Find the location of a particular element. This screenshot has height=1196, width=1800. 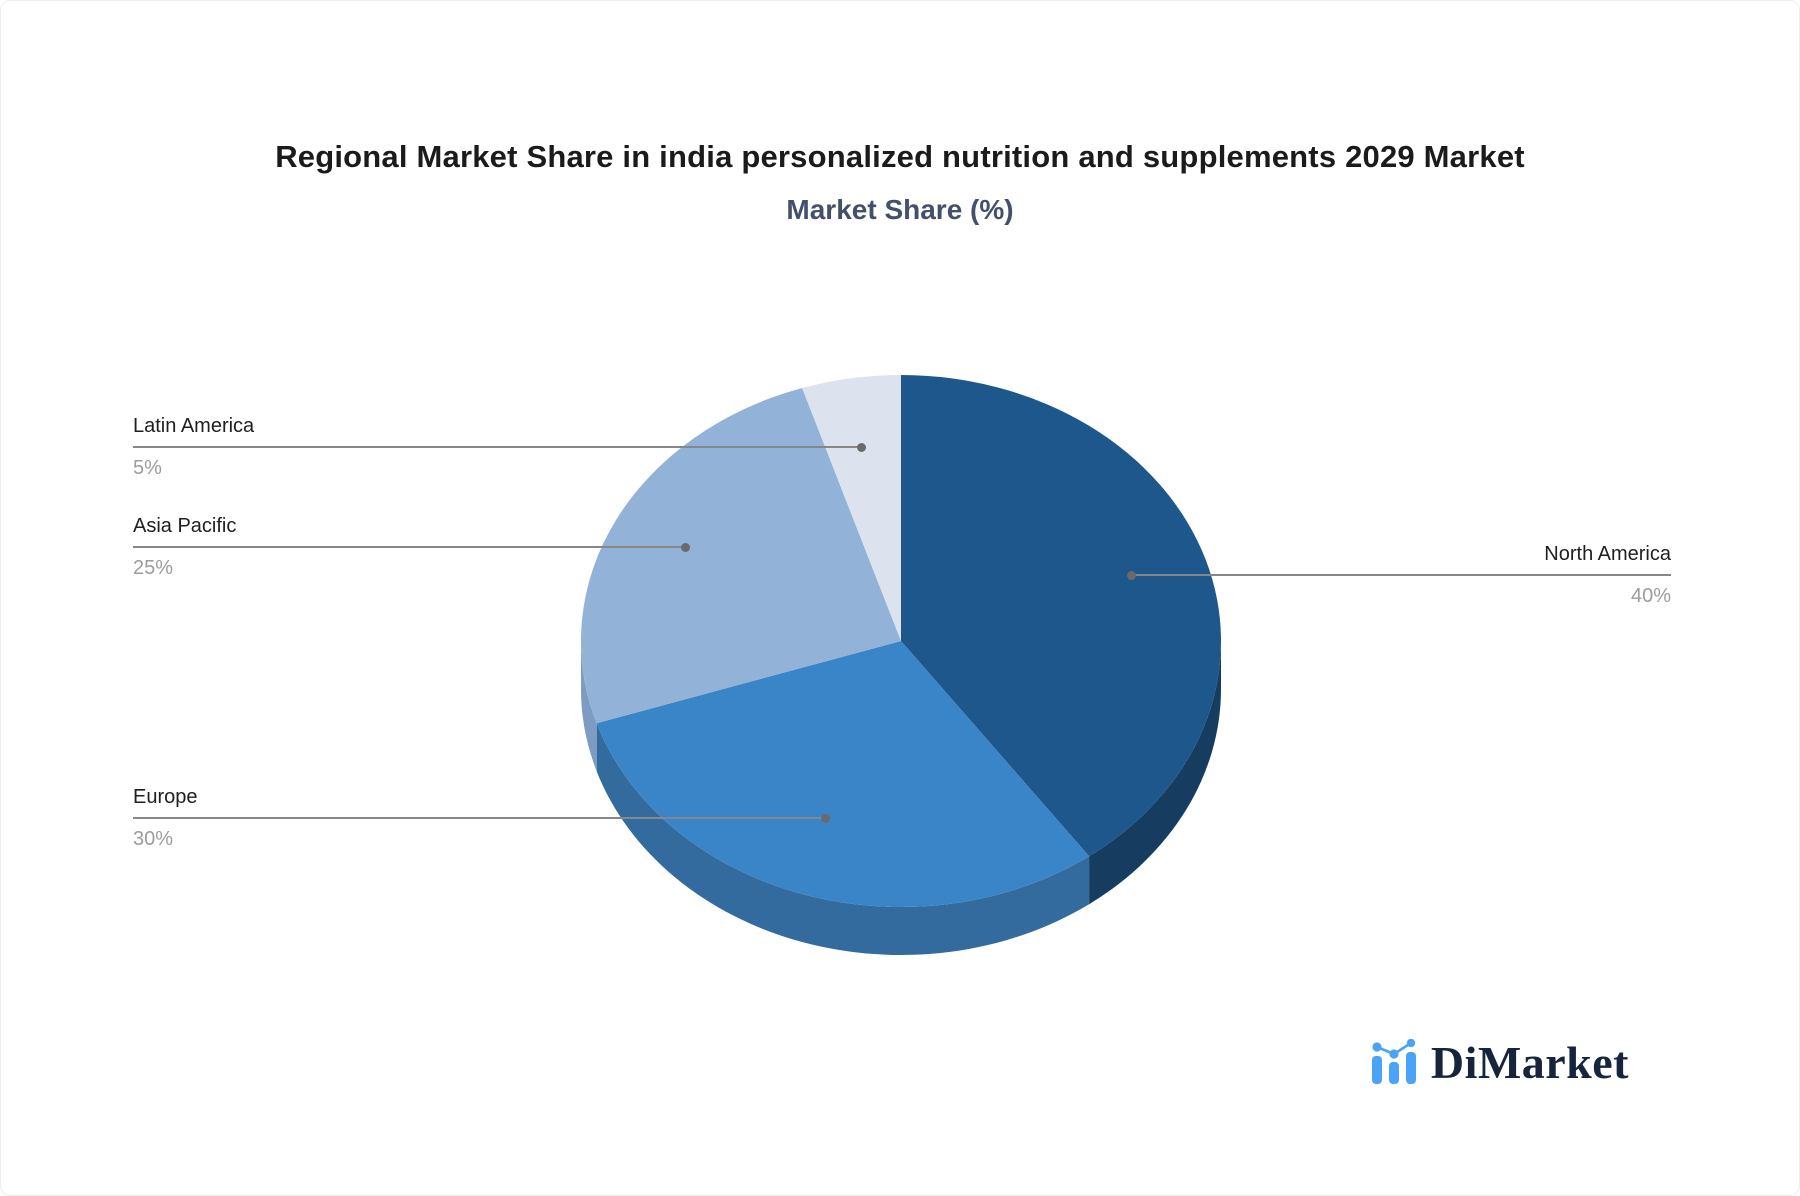

pie-slice-latin-america is located at coordinates (851, 508).